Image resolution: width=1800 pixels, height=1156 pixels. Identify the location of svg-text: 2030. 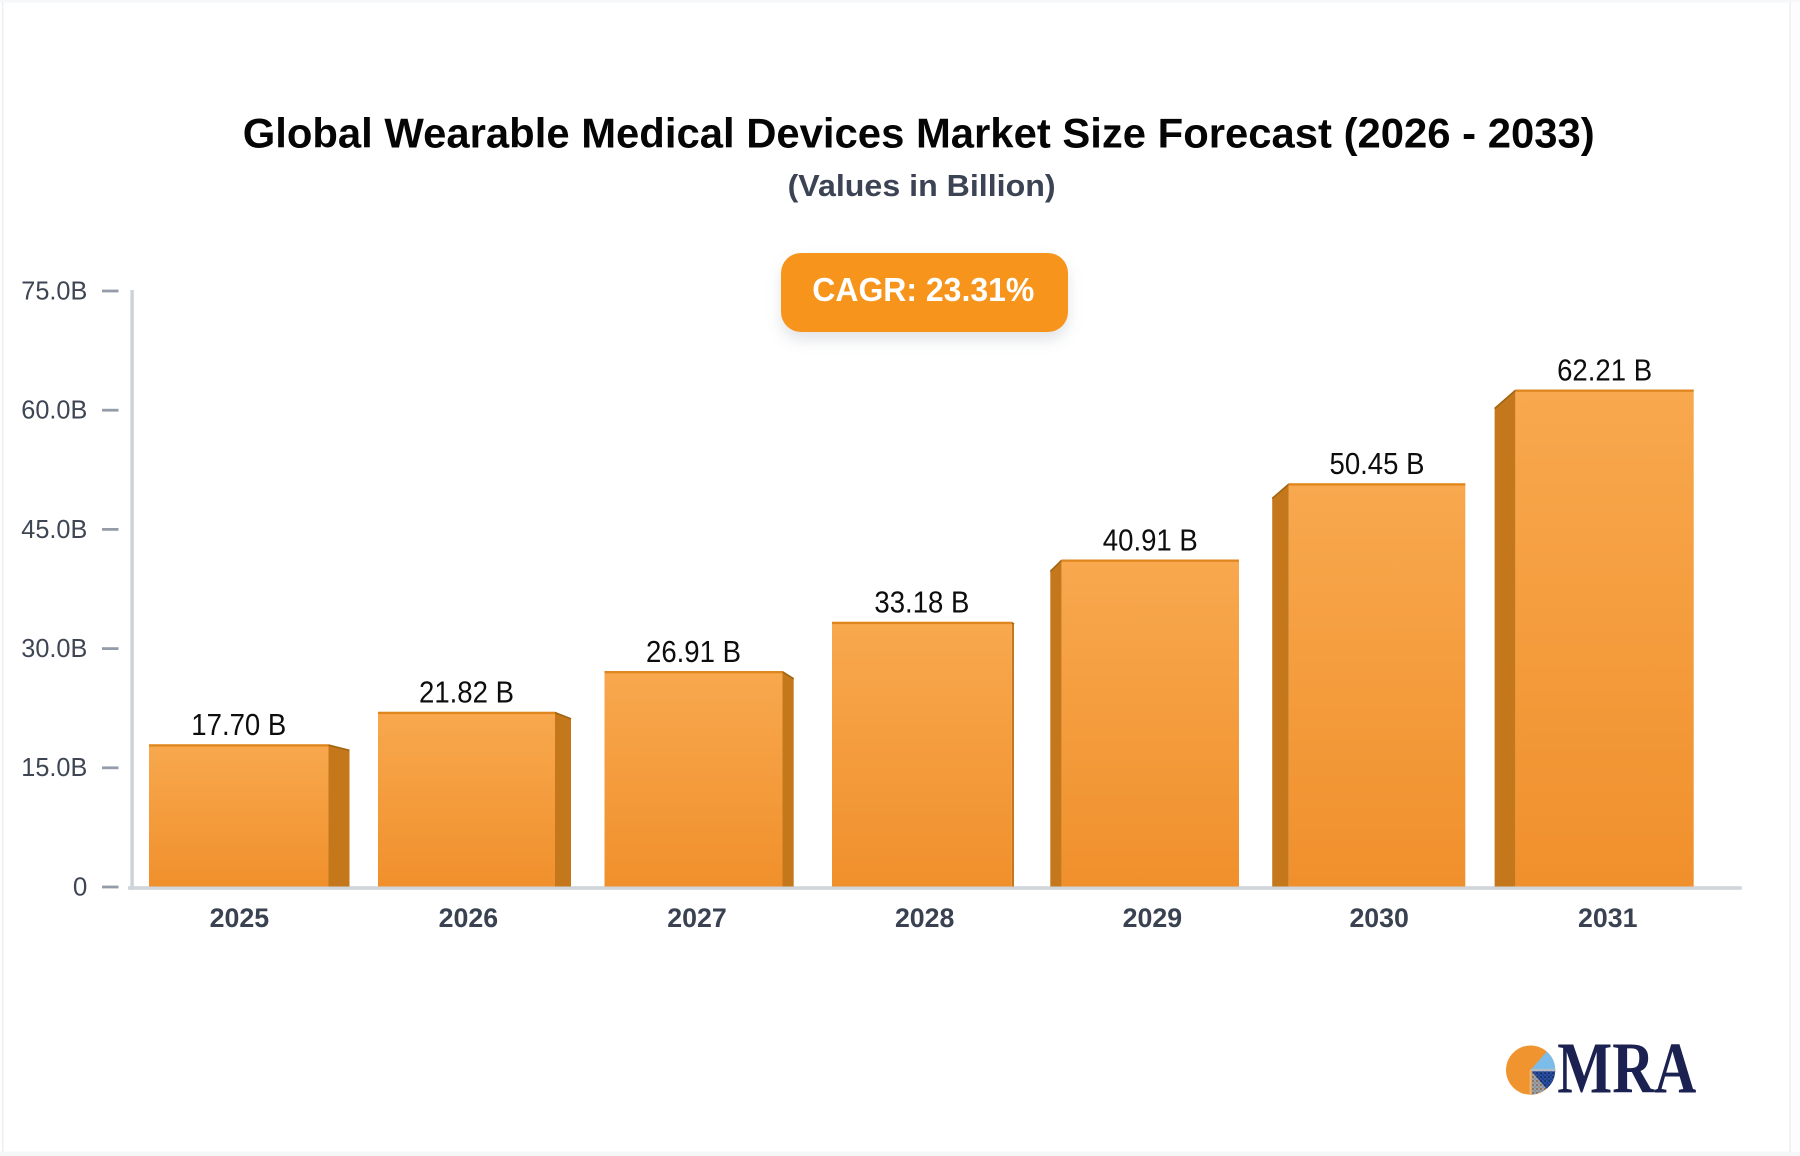
(1379, 918).